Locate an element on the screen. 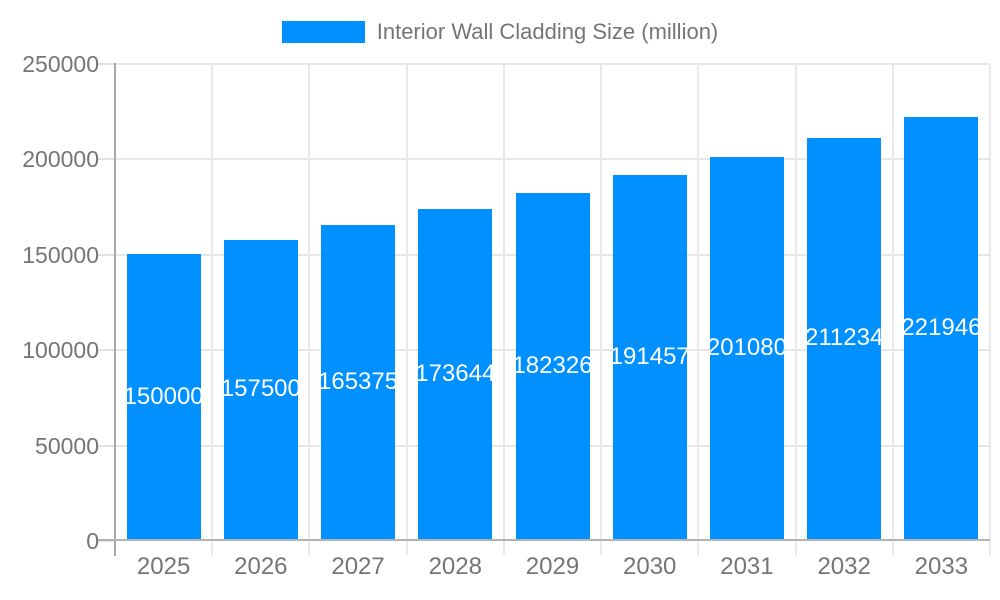 The width and height of the screenshot is (1000, 600). bar-value-label: 191457 is located at coordinates (649, 357).